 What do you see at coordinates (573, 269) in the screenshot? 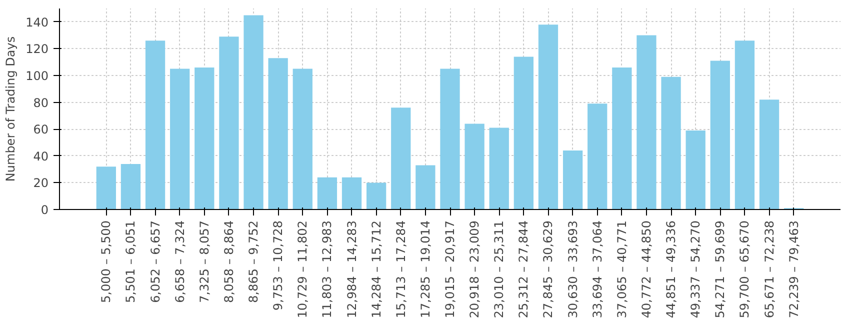
I see `x-tick-label: 30,630 – 33,693` at bounding box center [573, 269].